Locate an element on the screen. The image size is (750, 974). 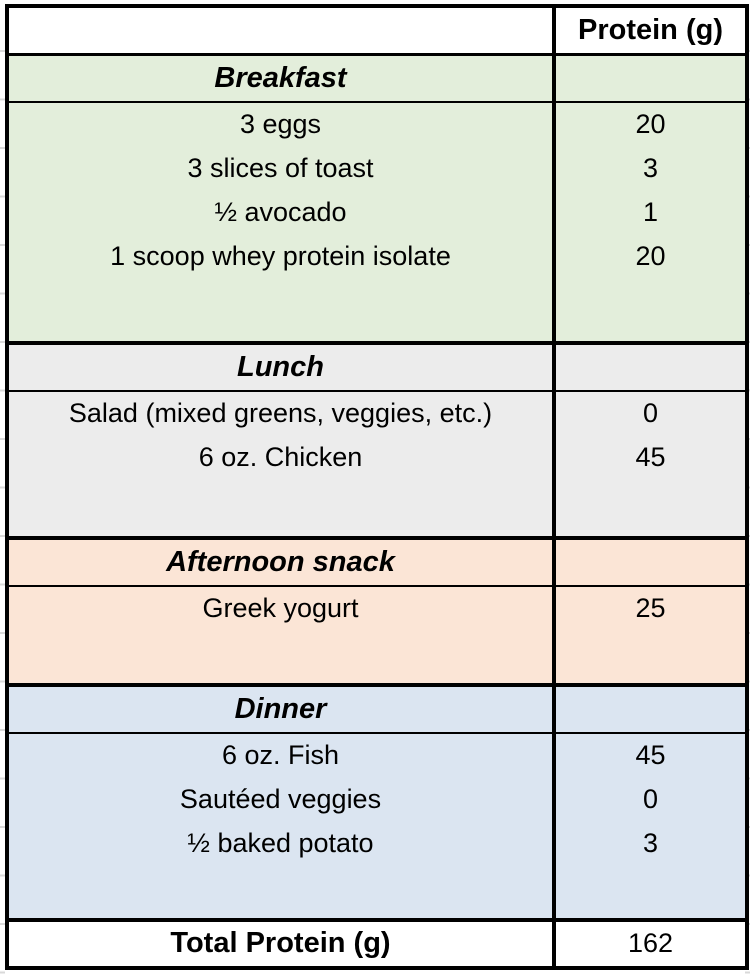
section-title-row-lunch: Lunch is located at coordinates (377, 366).